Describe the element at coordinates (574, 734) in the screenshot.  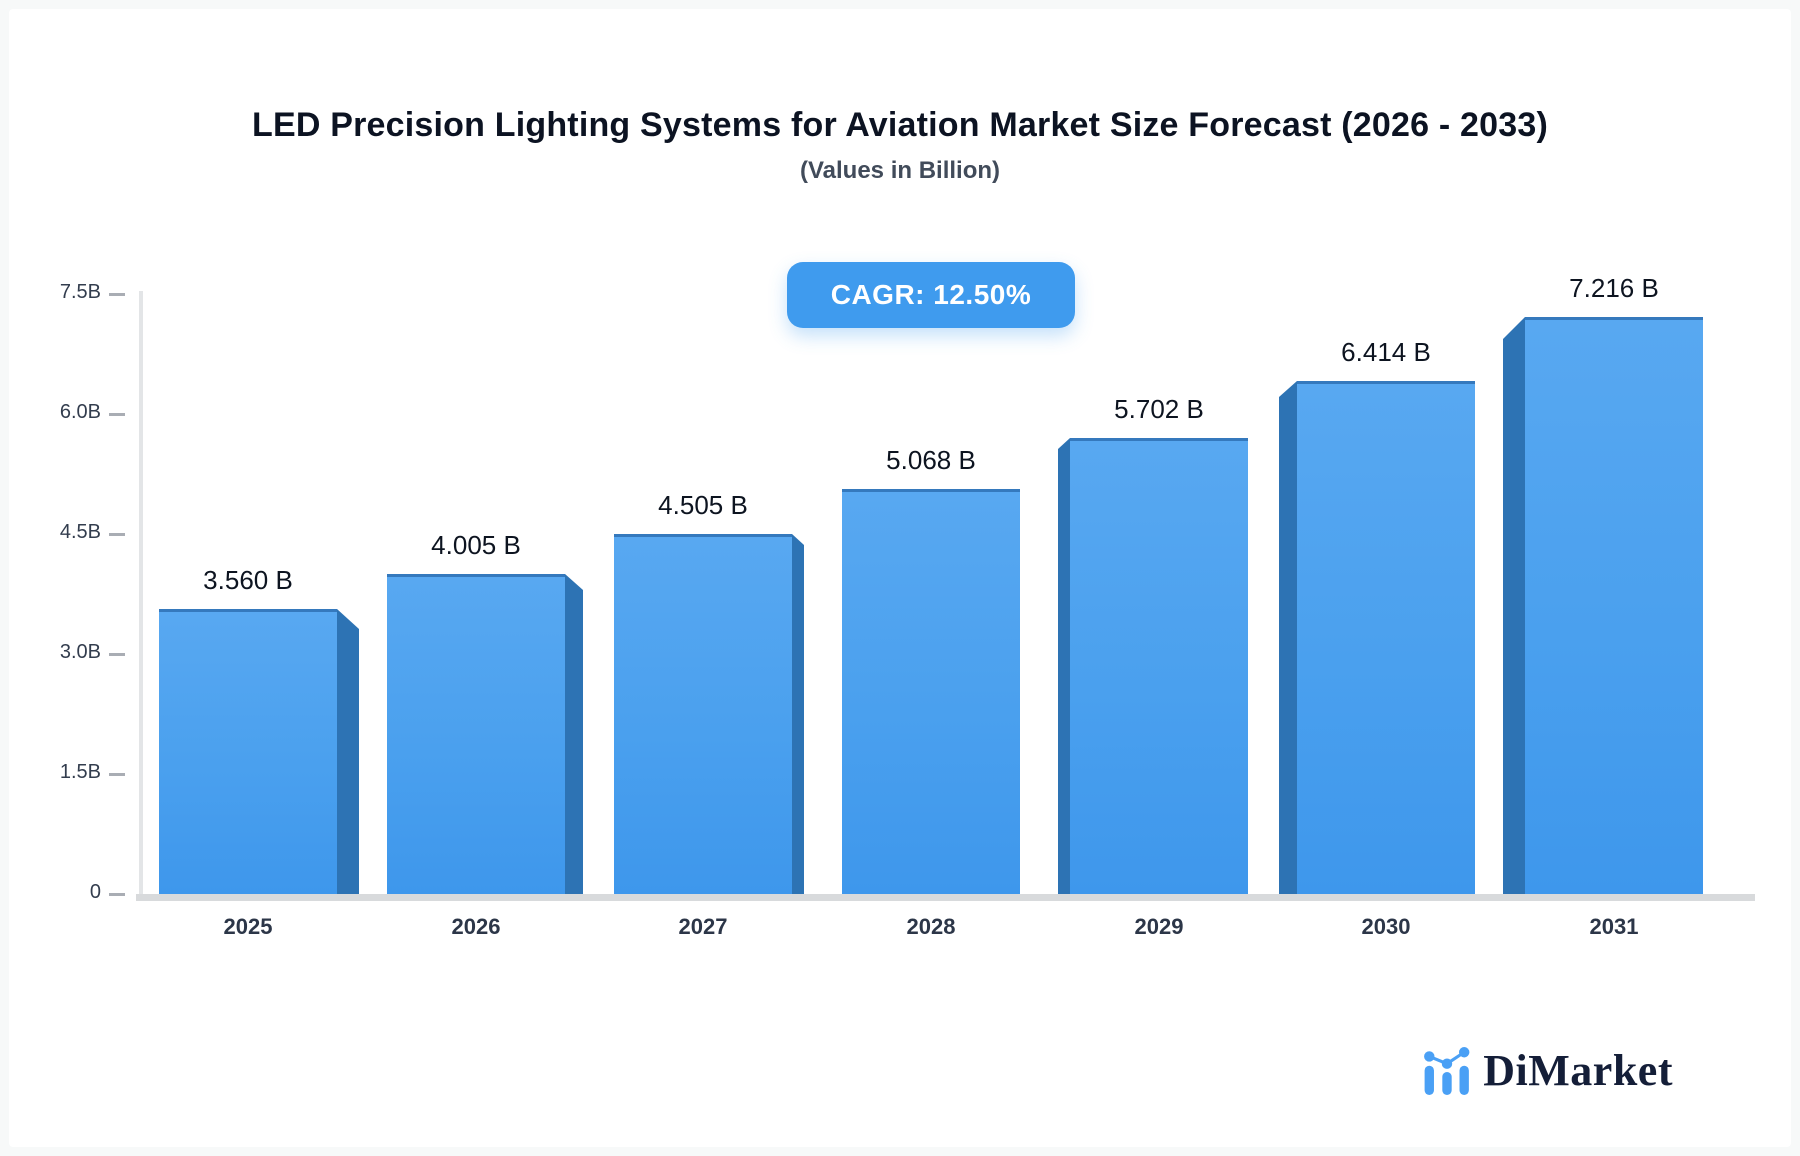
I see `bar-side-face-2026` at that location.